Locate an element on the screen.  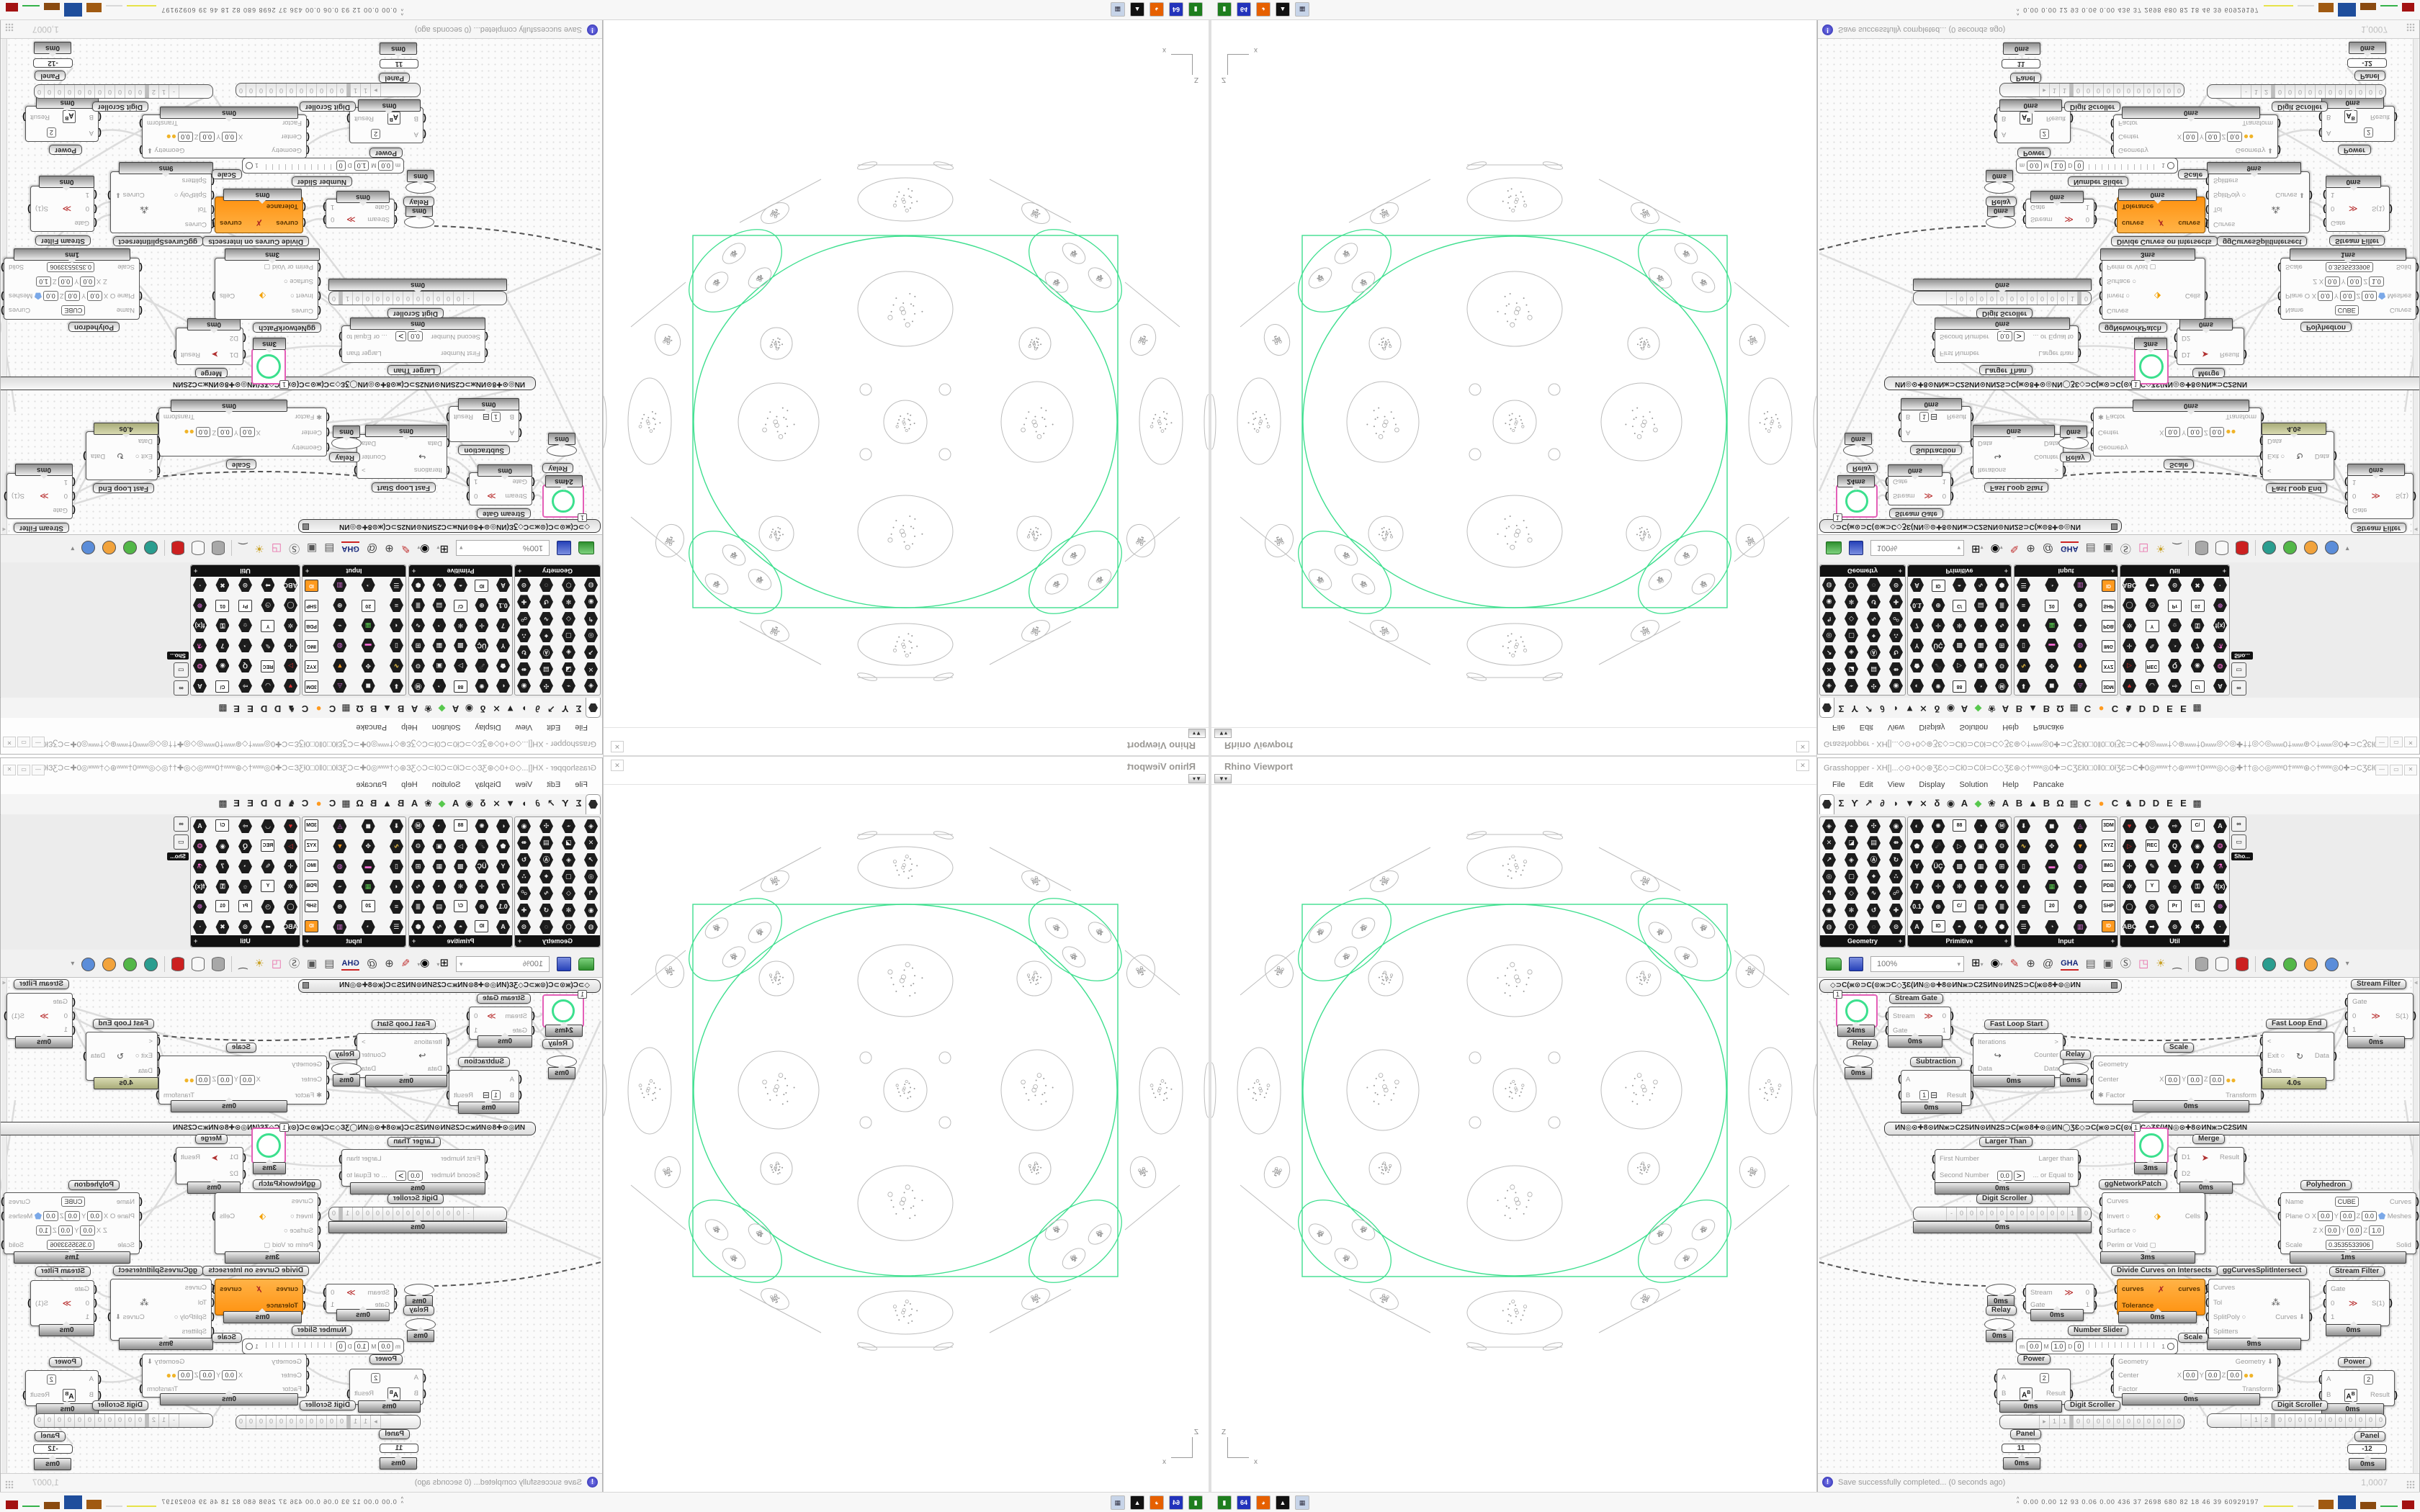
tab-16: B is located at coordinates (2047, 708).